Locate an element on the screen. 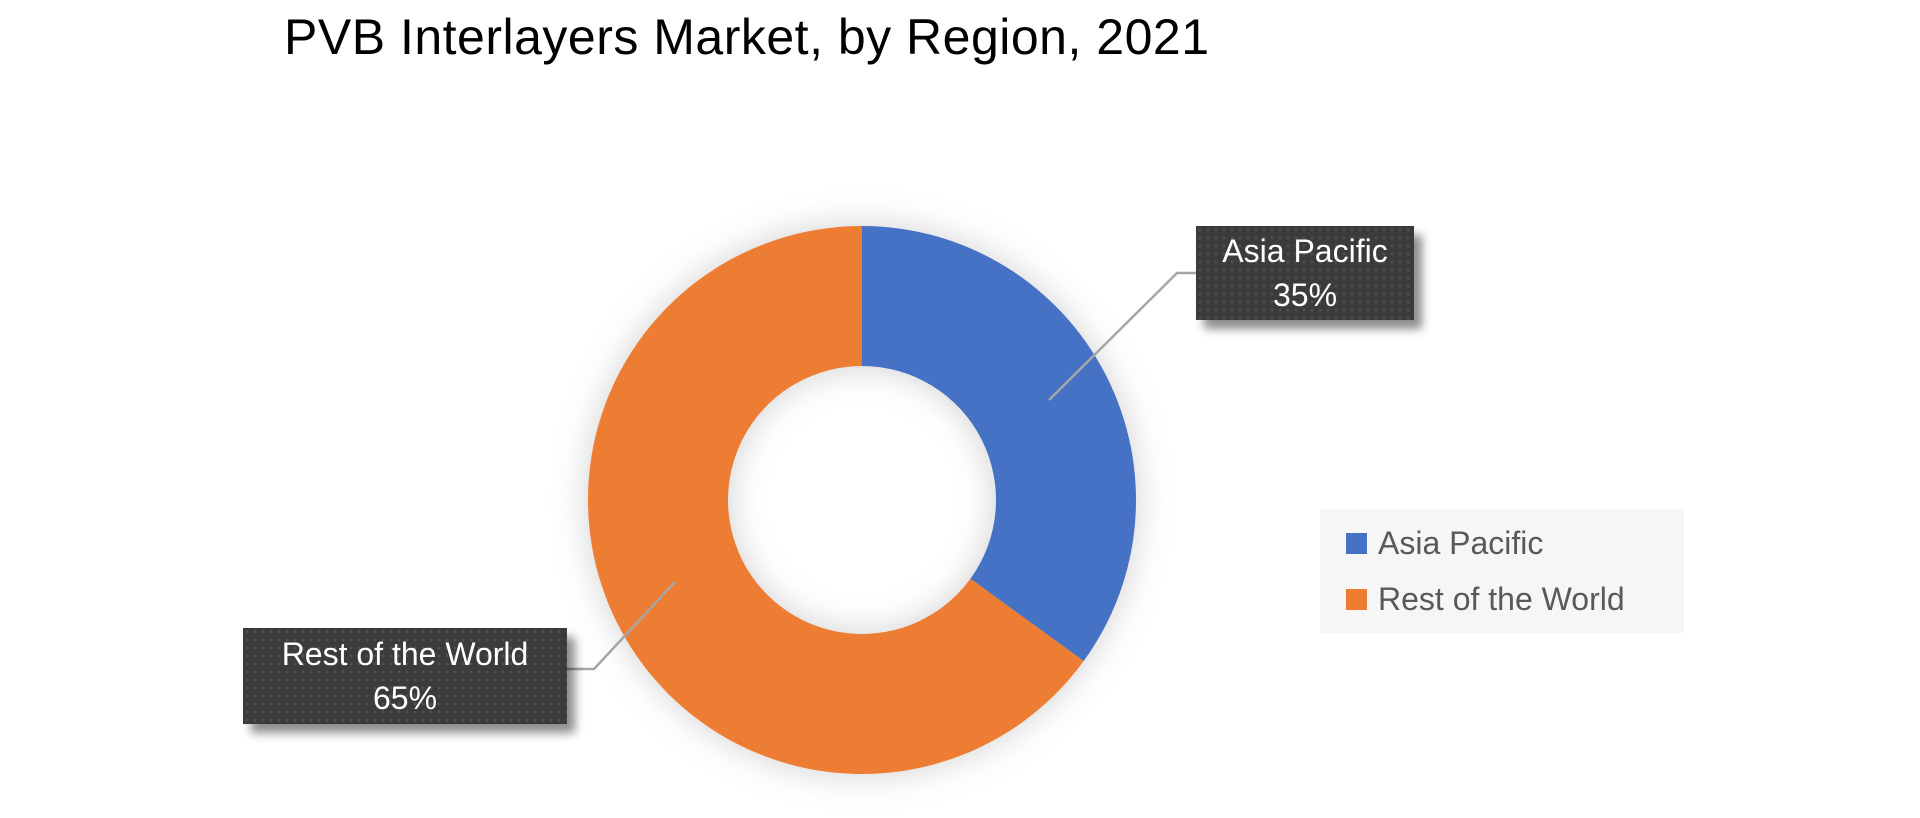 The image size is (1920, 818). legend-item-rest-of-world: Rest of the World is located at coordinates (1515, 599).